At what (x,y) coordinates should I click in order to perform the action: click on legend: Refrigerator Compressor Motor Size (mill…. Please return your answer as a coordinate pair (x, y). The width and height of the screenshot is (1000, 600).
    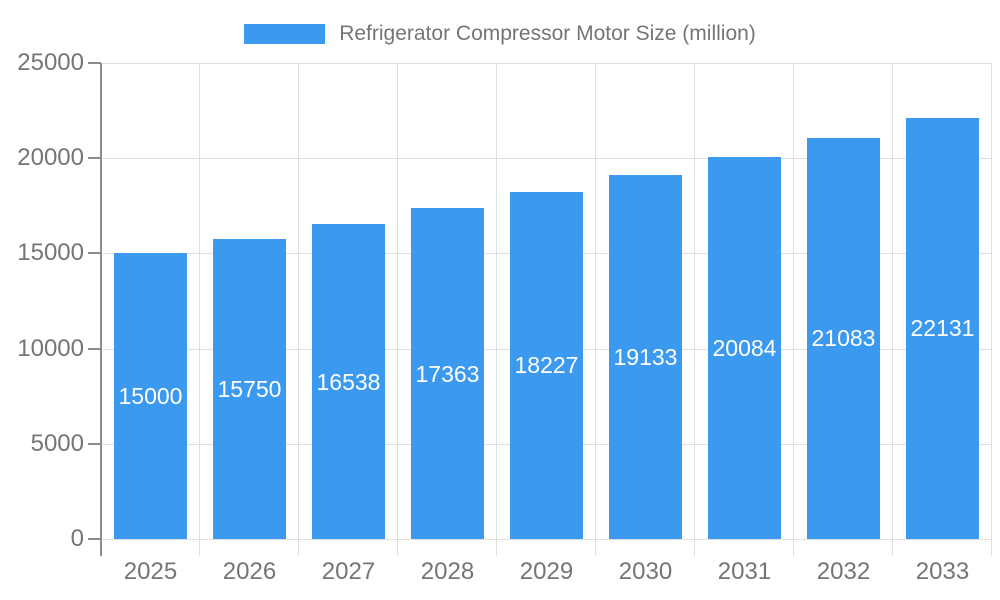
    Looking at the image, I should click on (500, 34).